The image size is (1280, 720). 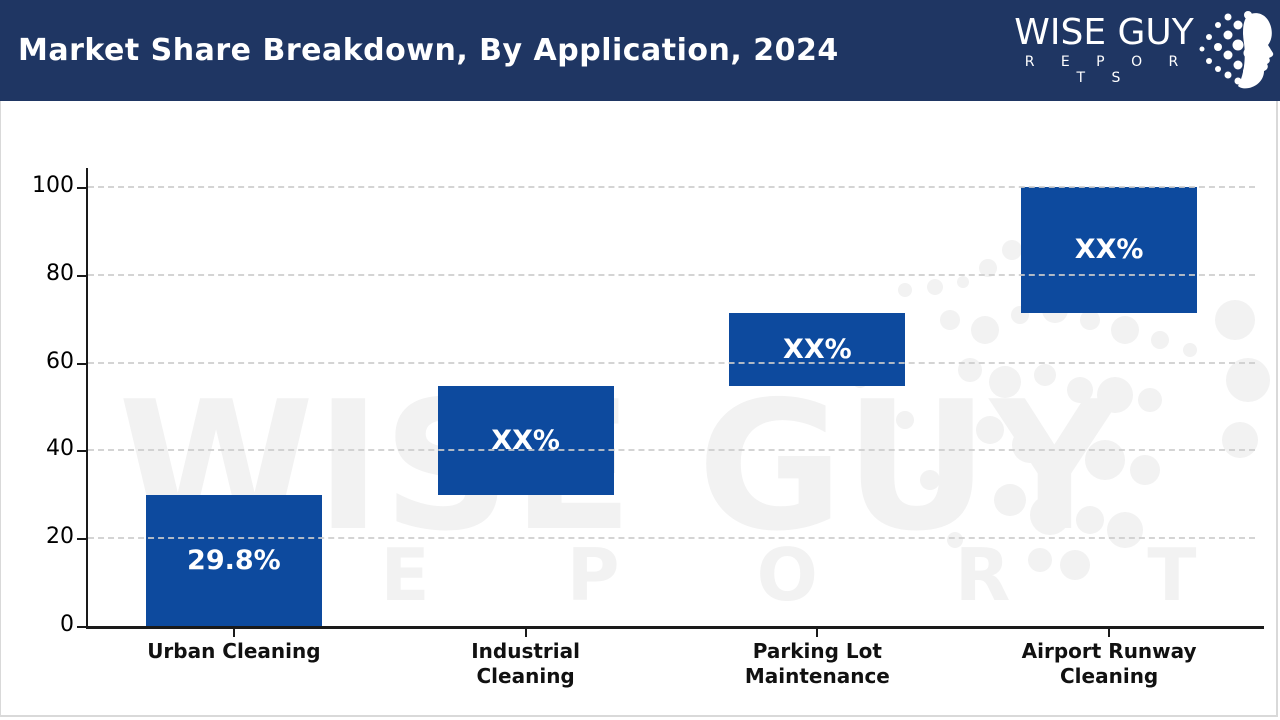 What do you see at coordinates (526, 663) in the screenshot?
I see `x-tick-label: Industrial Cleaning` at bounding box center [526, 663].